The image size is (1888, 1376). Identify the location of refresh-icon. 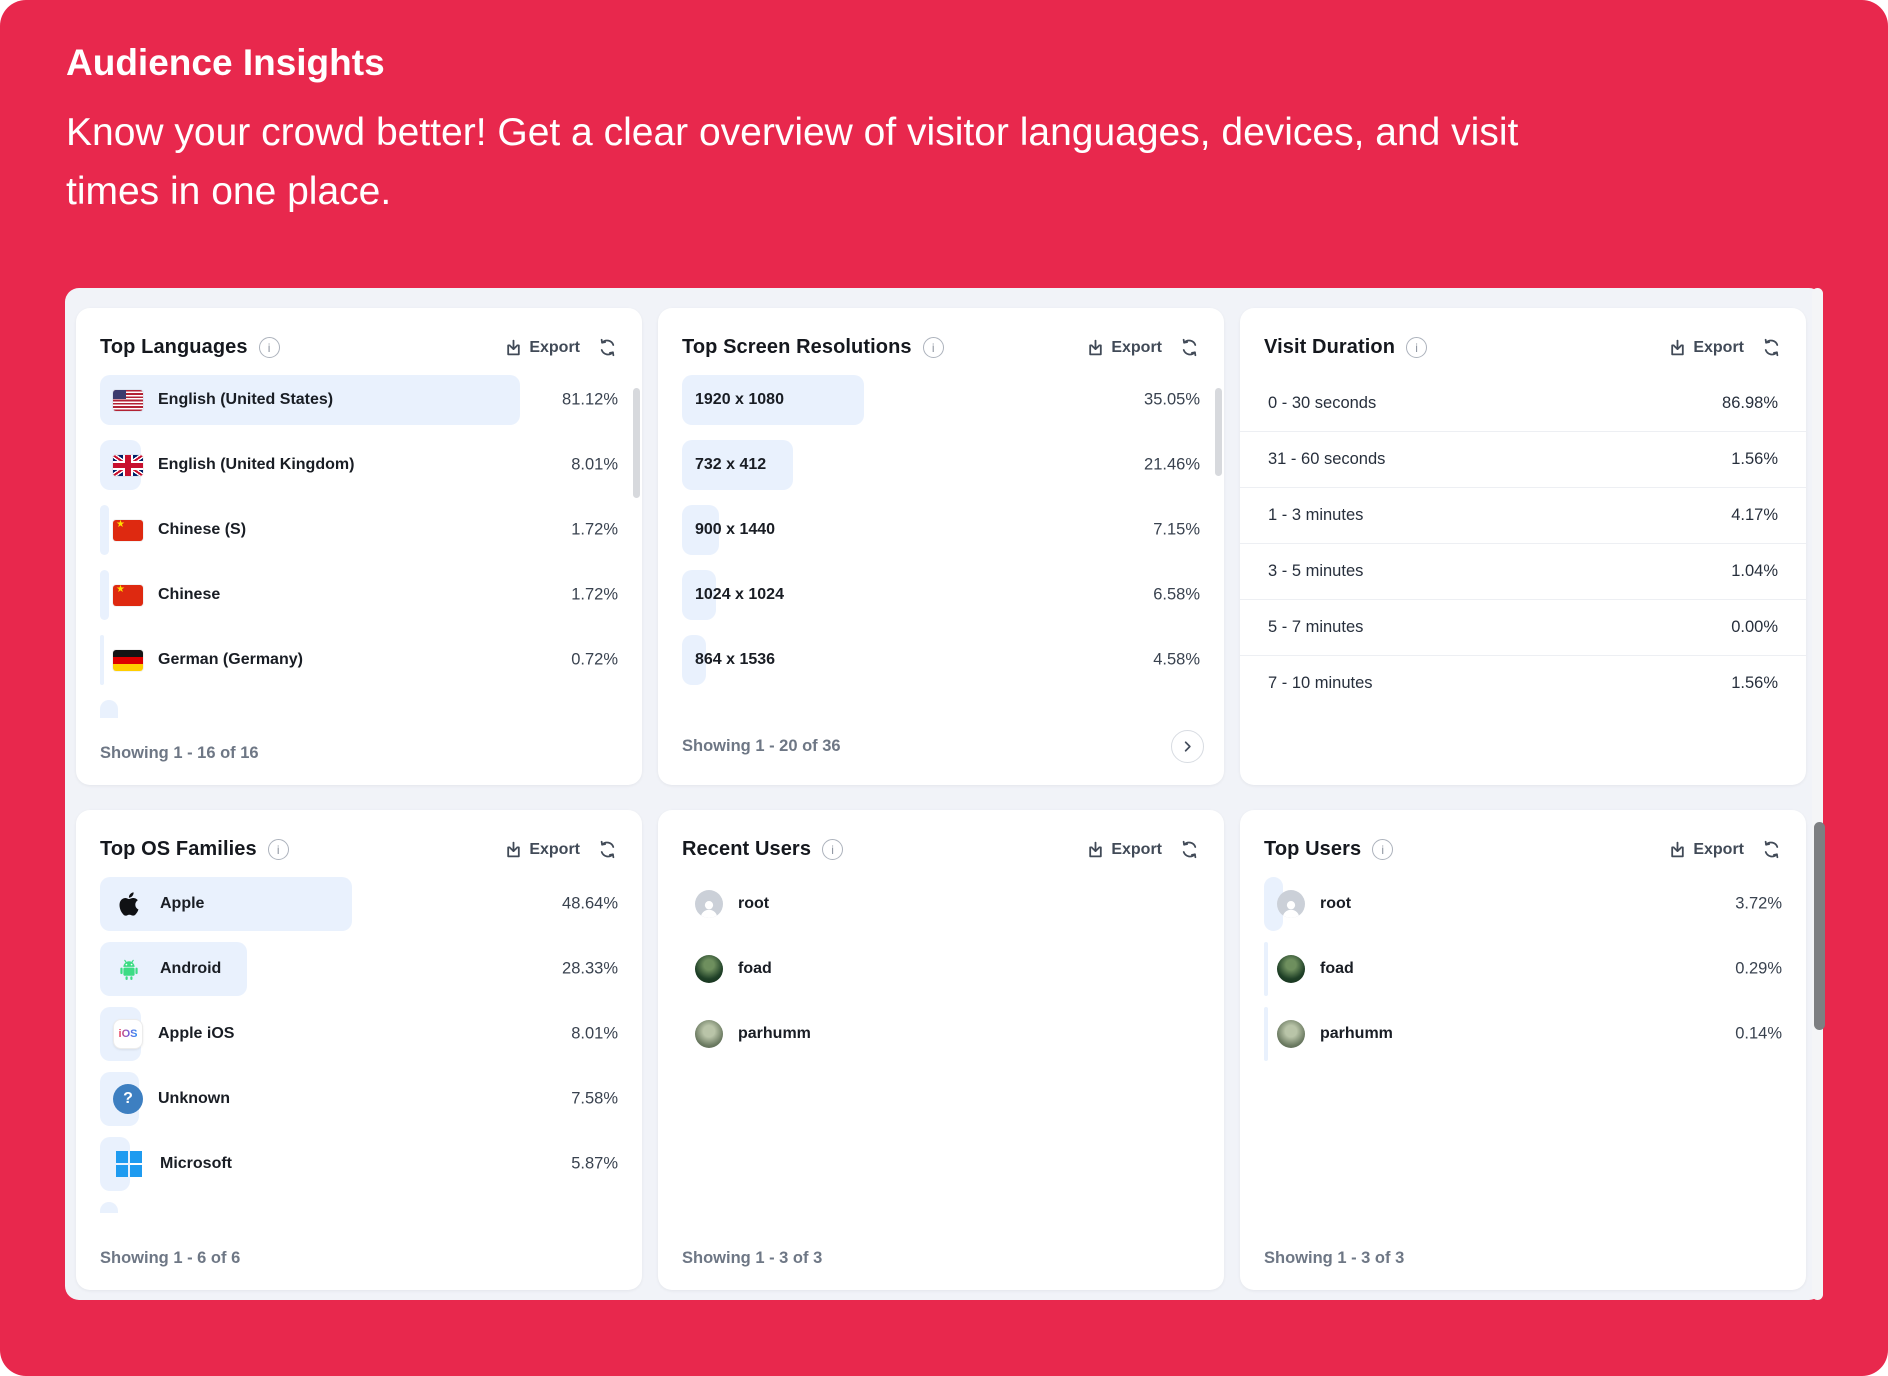
(607, 347).